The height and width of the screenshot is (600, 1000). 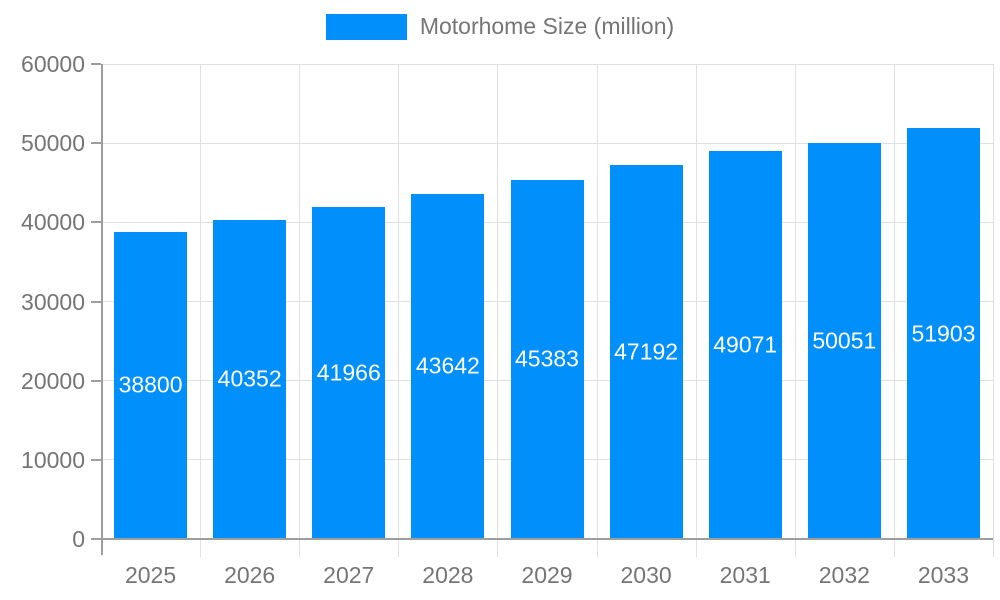 I want to click on bar-value-label: 45383, so click(x=547, y=358).